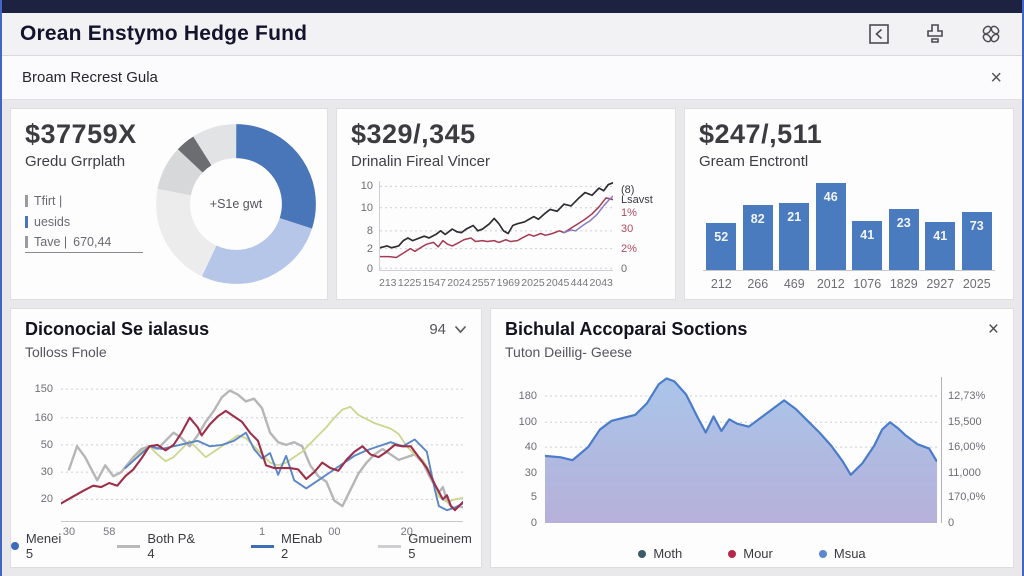 This screenshot has height=576, width=1024. I want to click on bars-subtitle: Gream Enctrontl, so click(754, 161).